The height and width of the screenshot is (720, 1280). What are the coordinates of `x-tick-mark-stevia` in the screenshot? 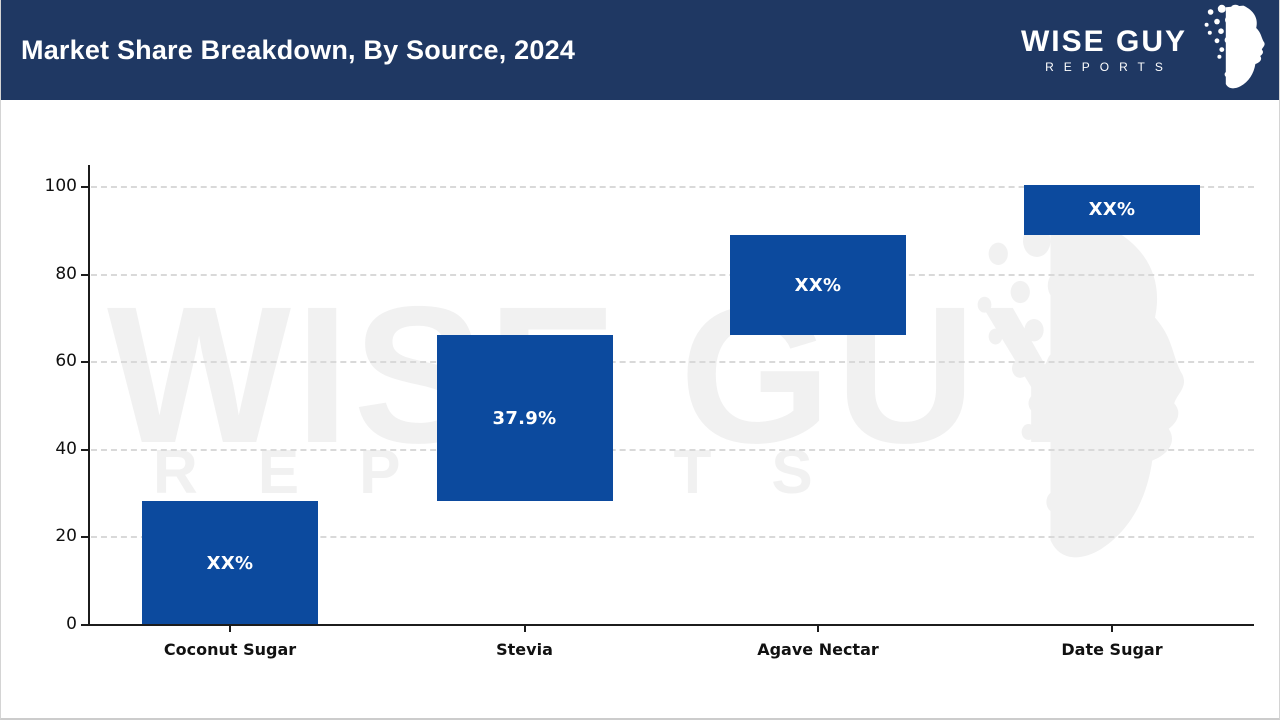 It's located at (524, 628).